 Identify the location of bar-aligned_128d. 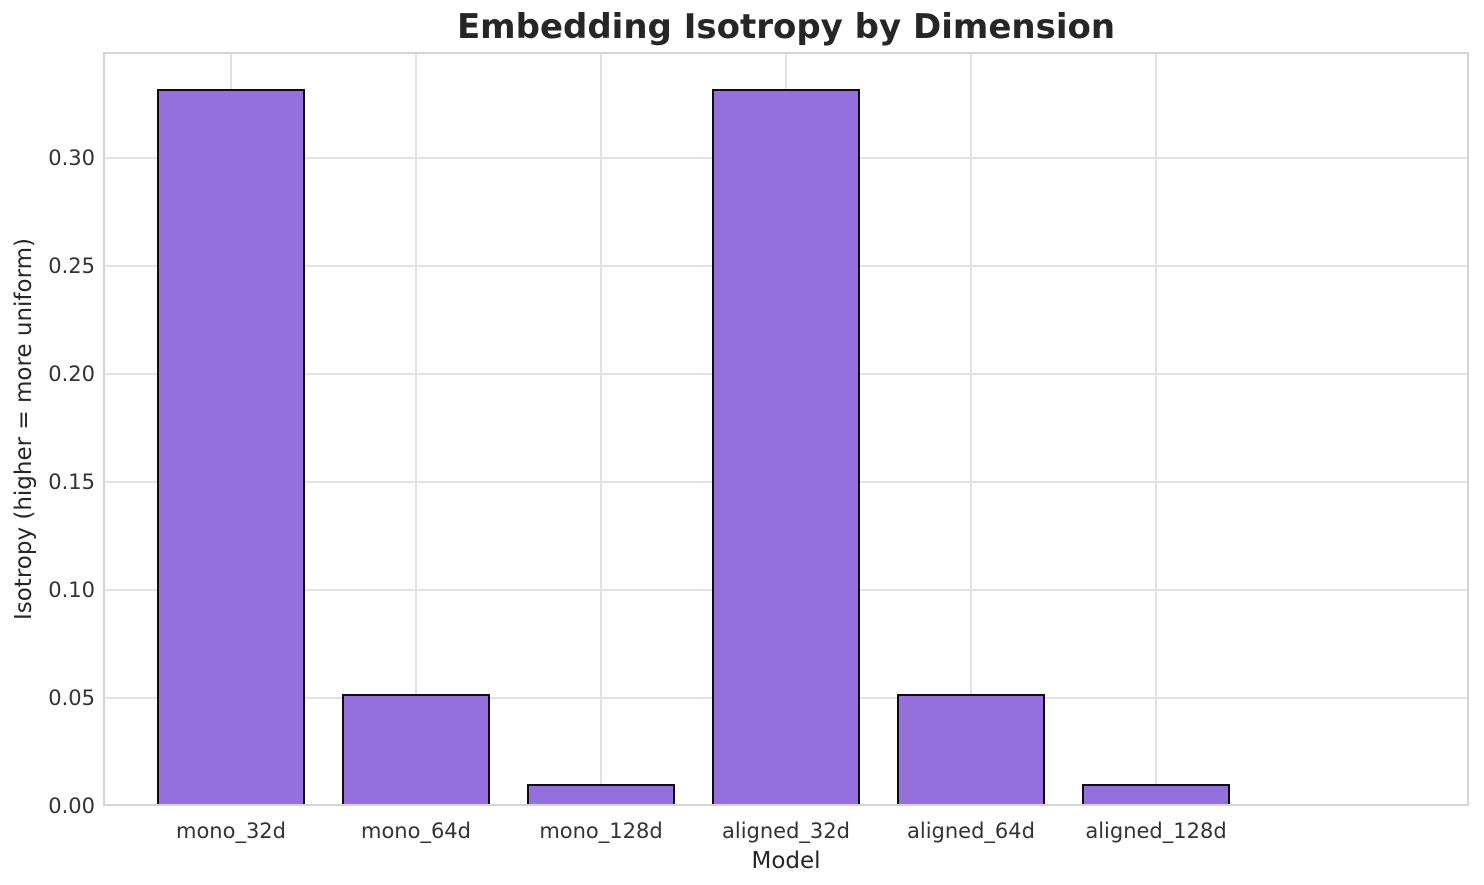
(1156, 795).